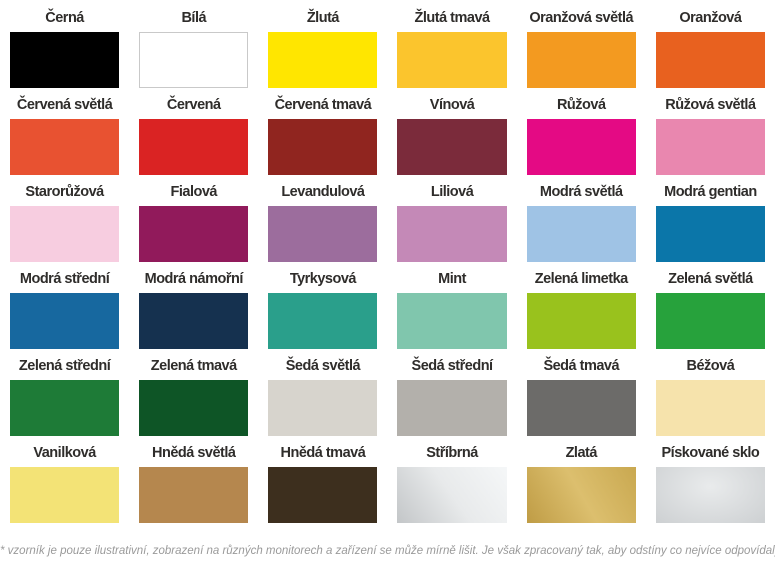 This screenshot has height=564, width=775. I want to click on swatch-label: Růžová, so click(581, 105).